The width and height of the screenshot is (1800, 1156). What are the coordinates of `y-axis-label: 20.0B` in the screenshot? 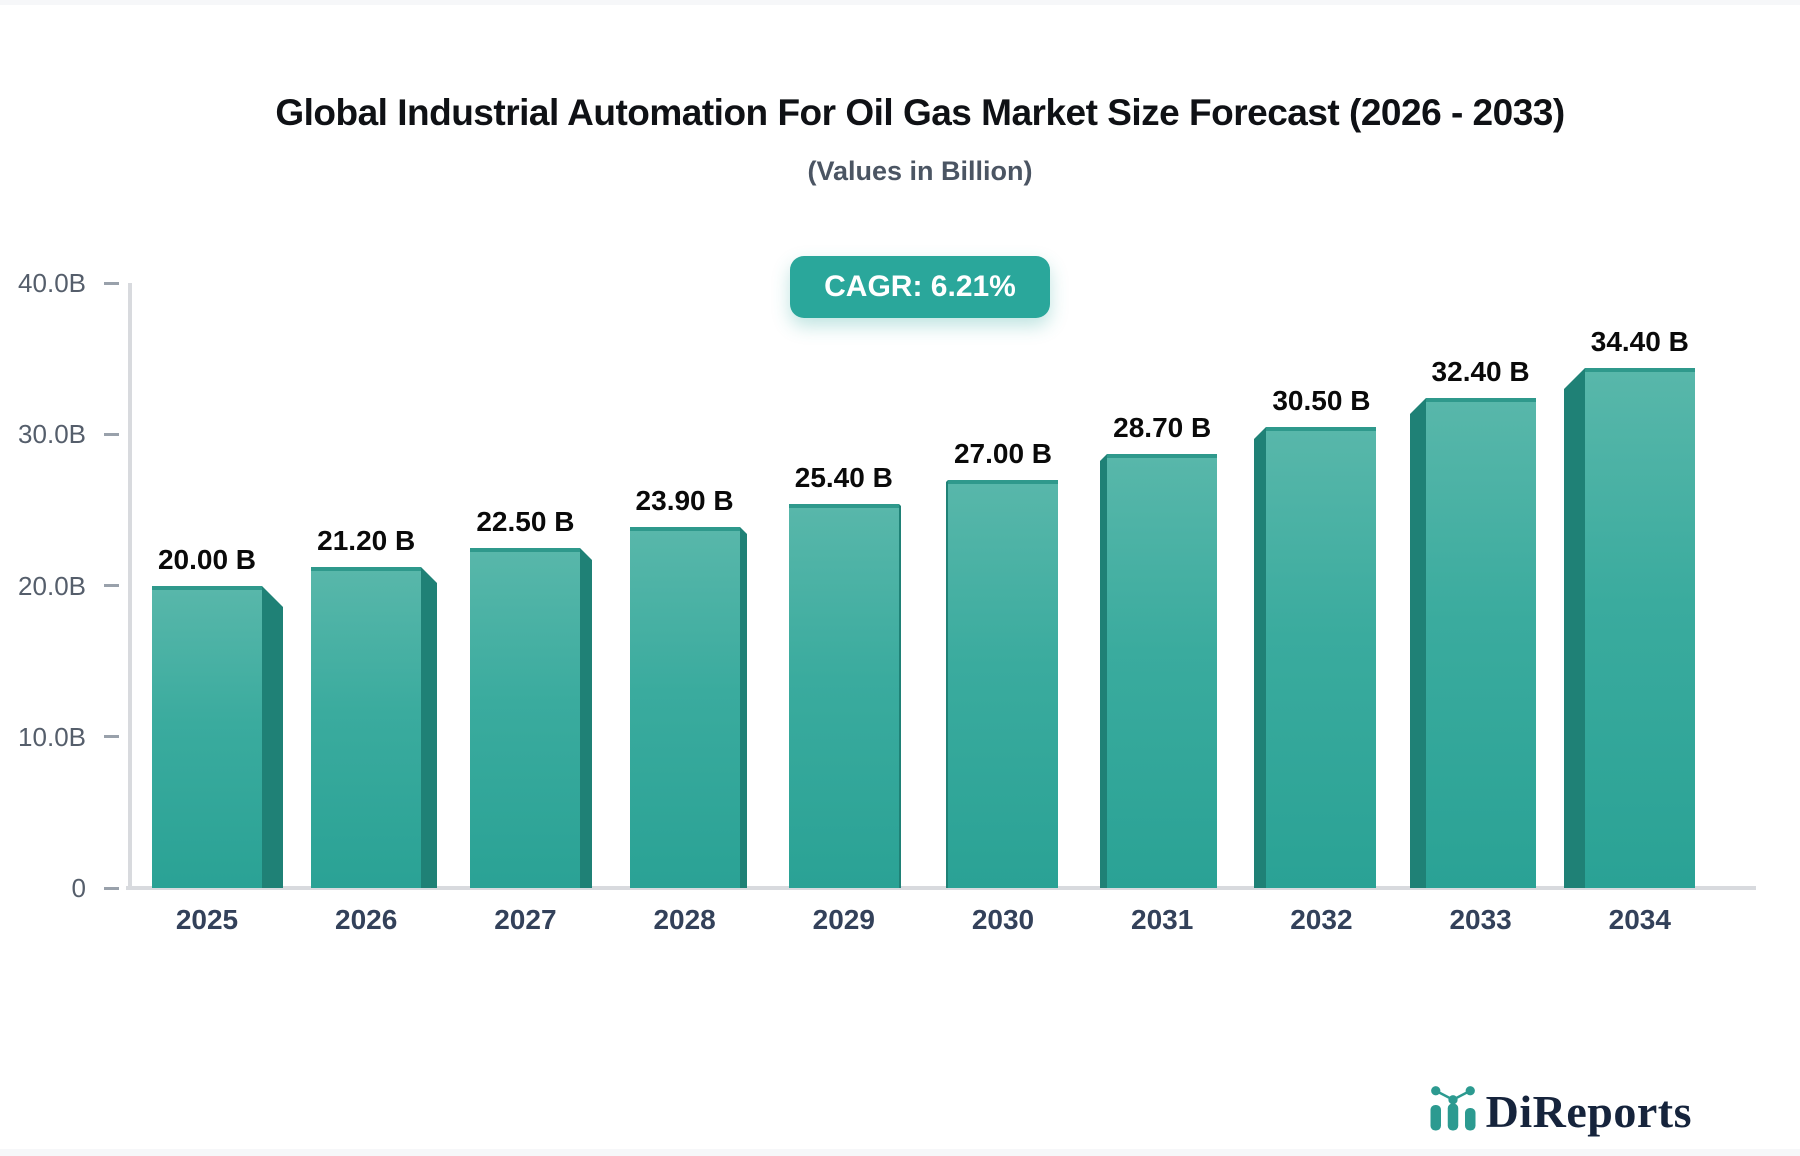 It's located at (52, 585).